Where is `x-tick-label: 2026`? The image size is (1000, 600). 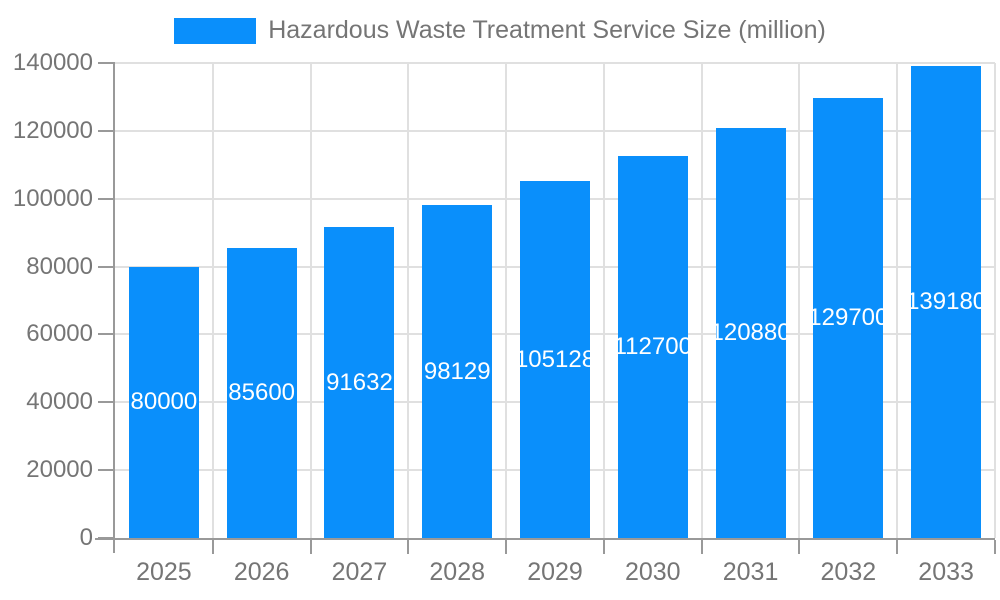
x-tick-label: 2026 is located at coordinates (261, 572).